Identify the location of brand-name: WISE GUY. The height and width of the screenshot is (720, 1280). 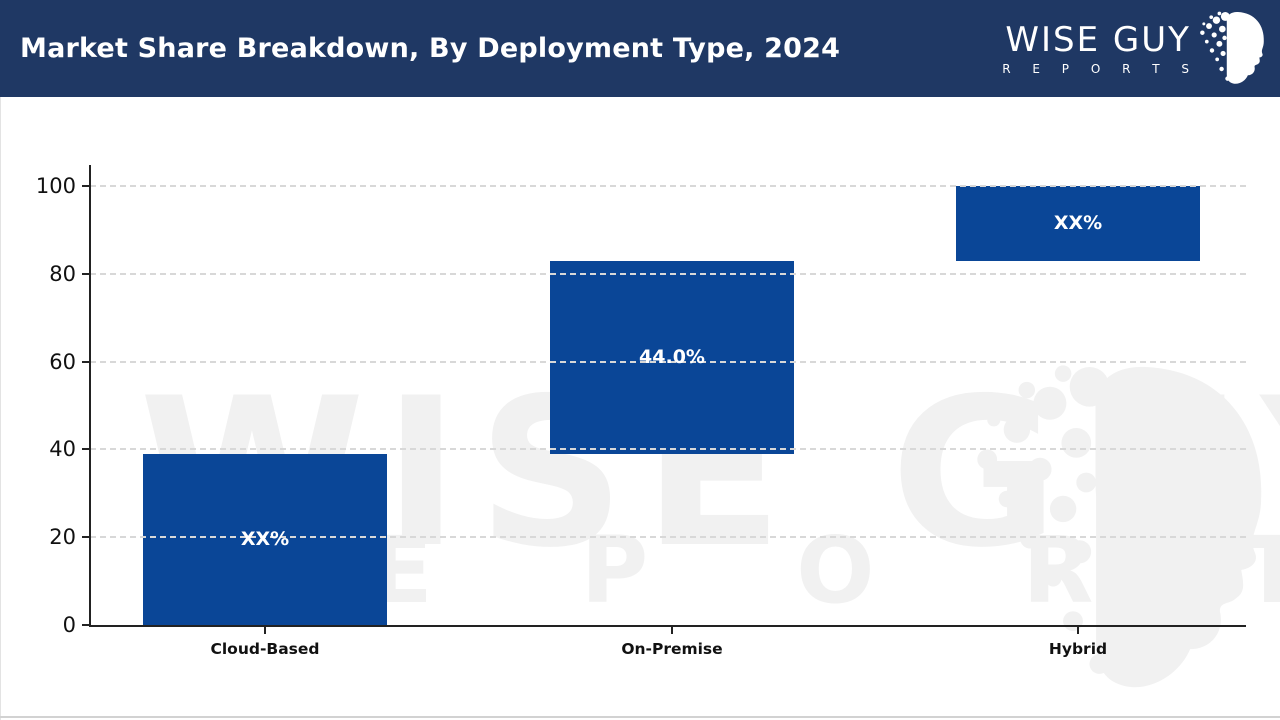
(1098, 39).